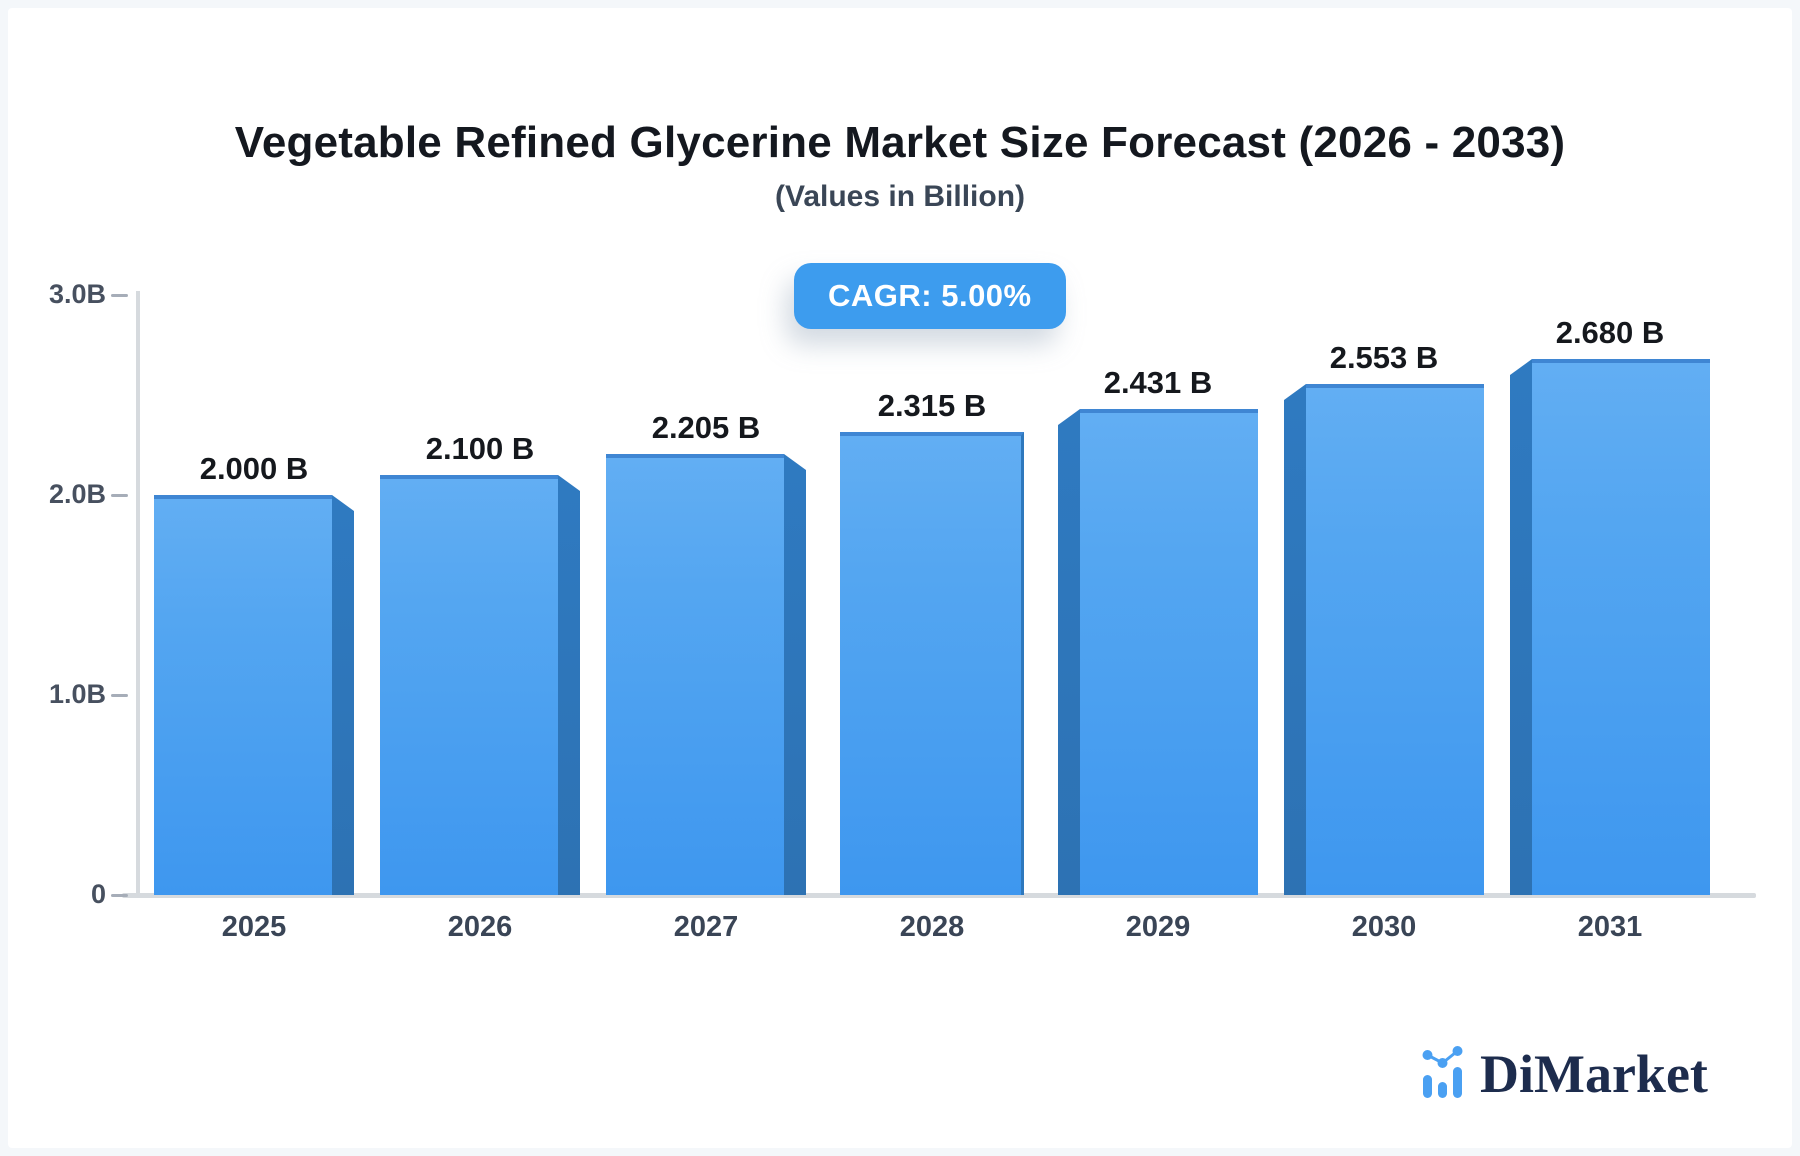 The width and height of the screenshot is (1800, 1156). What do you see at coordinates (77, 694) in the screenshot?
I see `y-tick-label: 1.0B` at bounding box center [77, 694].